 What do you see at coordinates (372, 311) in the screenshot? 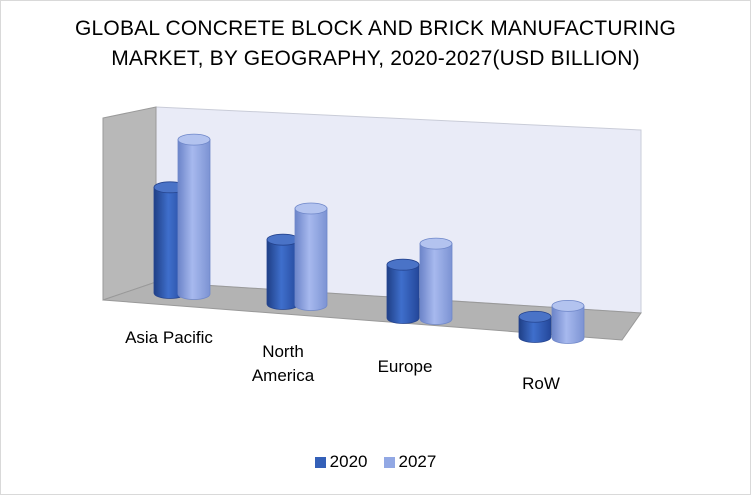
I see `chart-floor` at bounding box center [372, 311].